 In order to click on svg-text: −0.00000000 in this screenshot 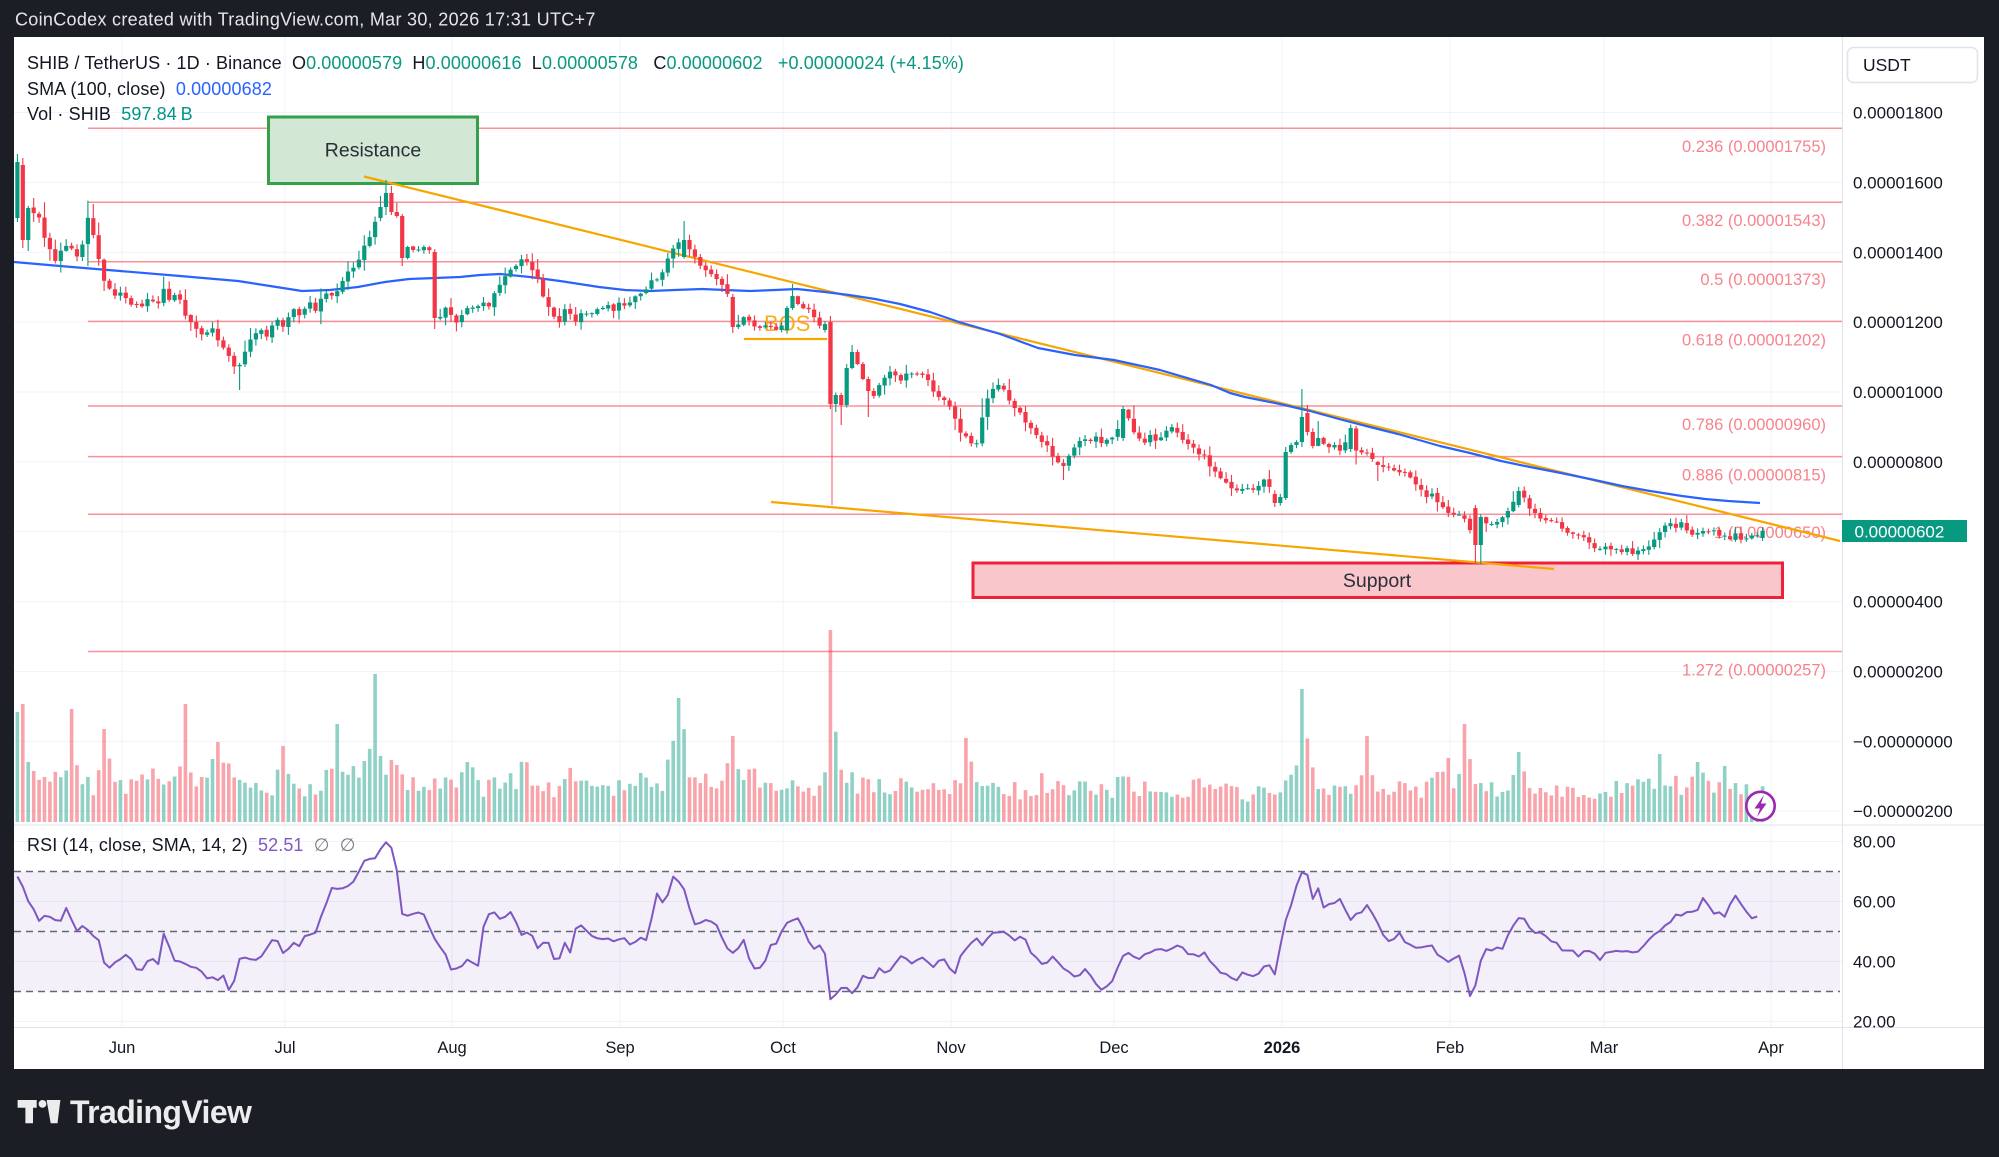, I will do `click(1903, 741)`.